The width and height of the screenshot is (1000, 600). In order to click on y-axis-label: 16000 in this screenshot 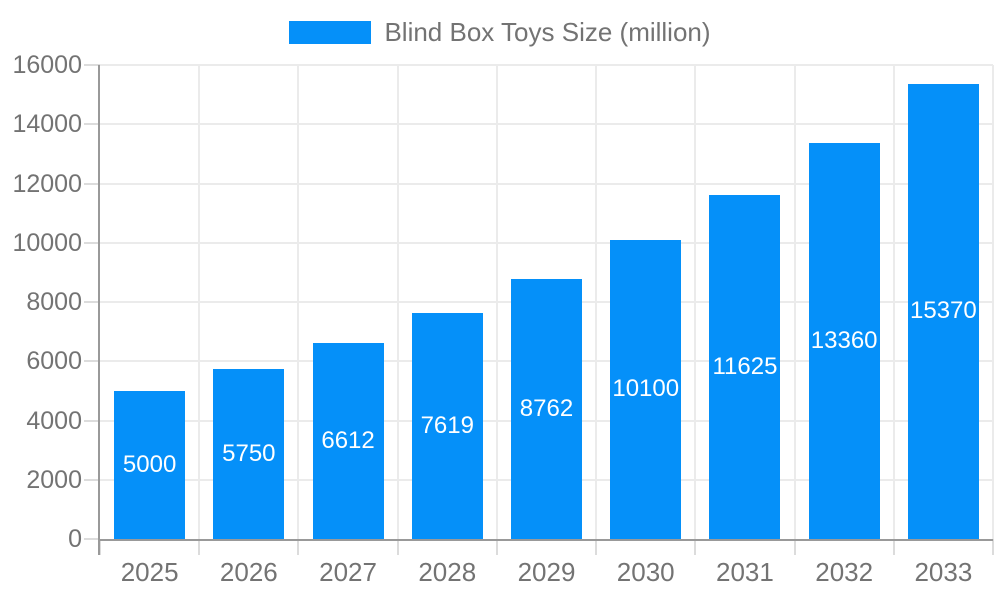, I will do `click(47, 65)`.